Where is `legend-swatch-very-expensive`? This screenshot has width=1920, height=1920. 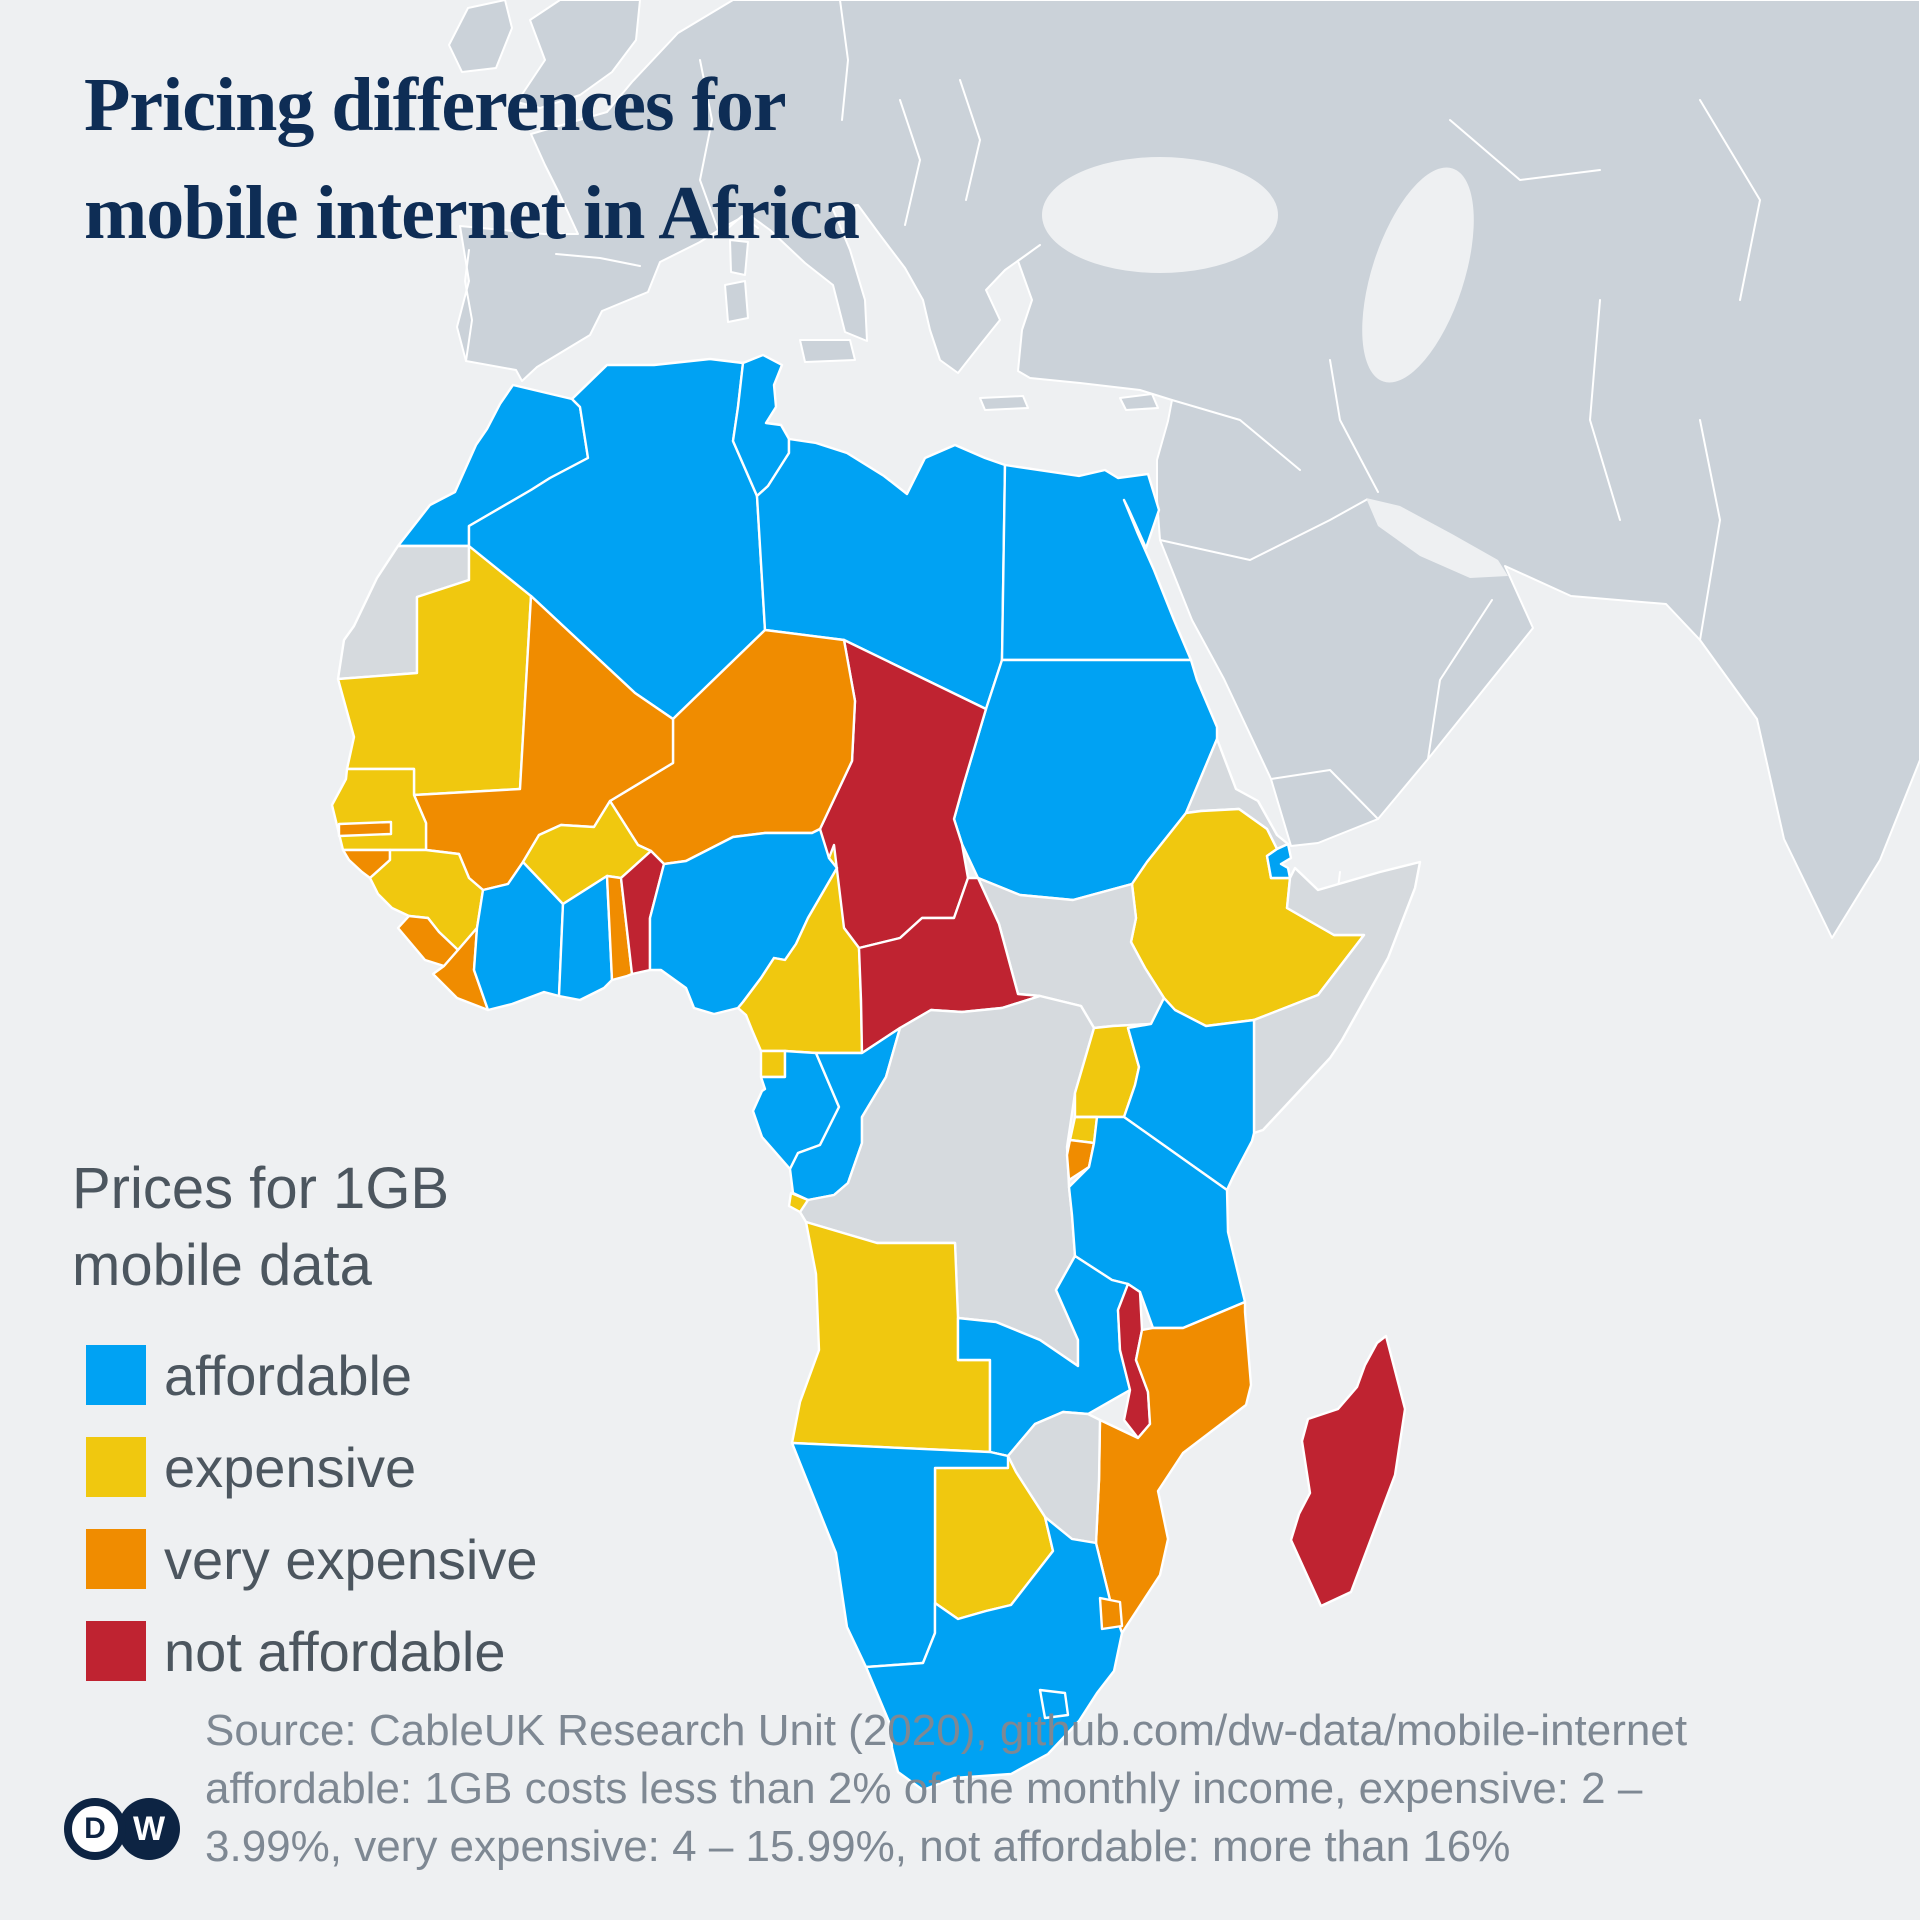
legend-swatch-very-expensive is located at coordinates (116, 1559).